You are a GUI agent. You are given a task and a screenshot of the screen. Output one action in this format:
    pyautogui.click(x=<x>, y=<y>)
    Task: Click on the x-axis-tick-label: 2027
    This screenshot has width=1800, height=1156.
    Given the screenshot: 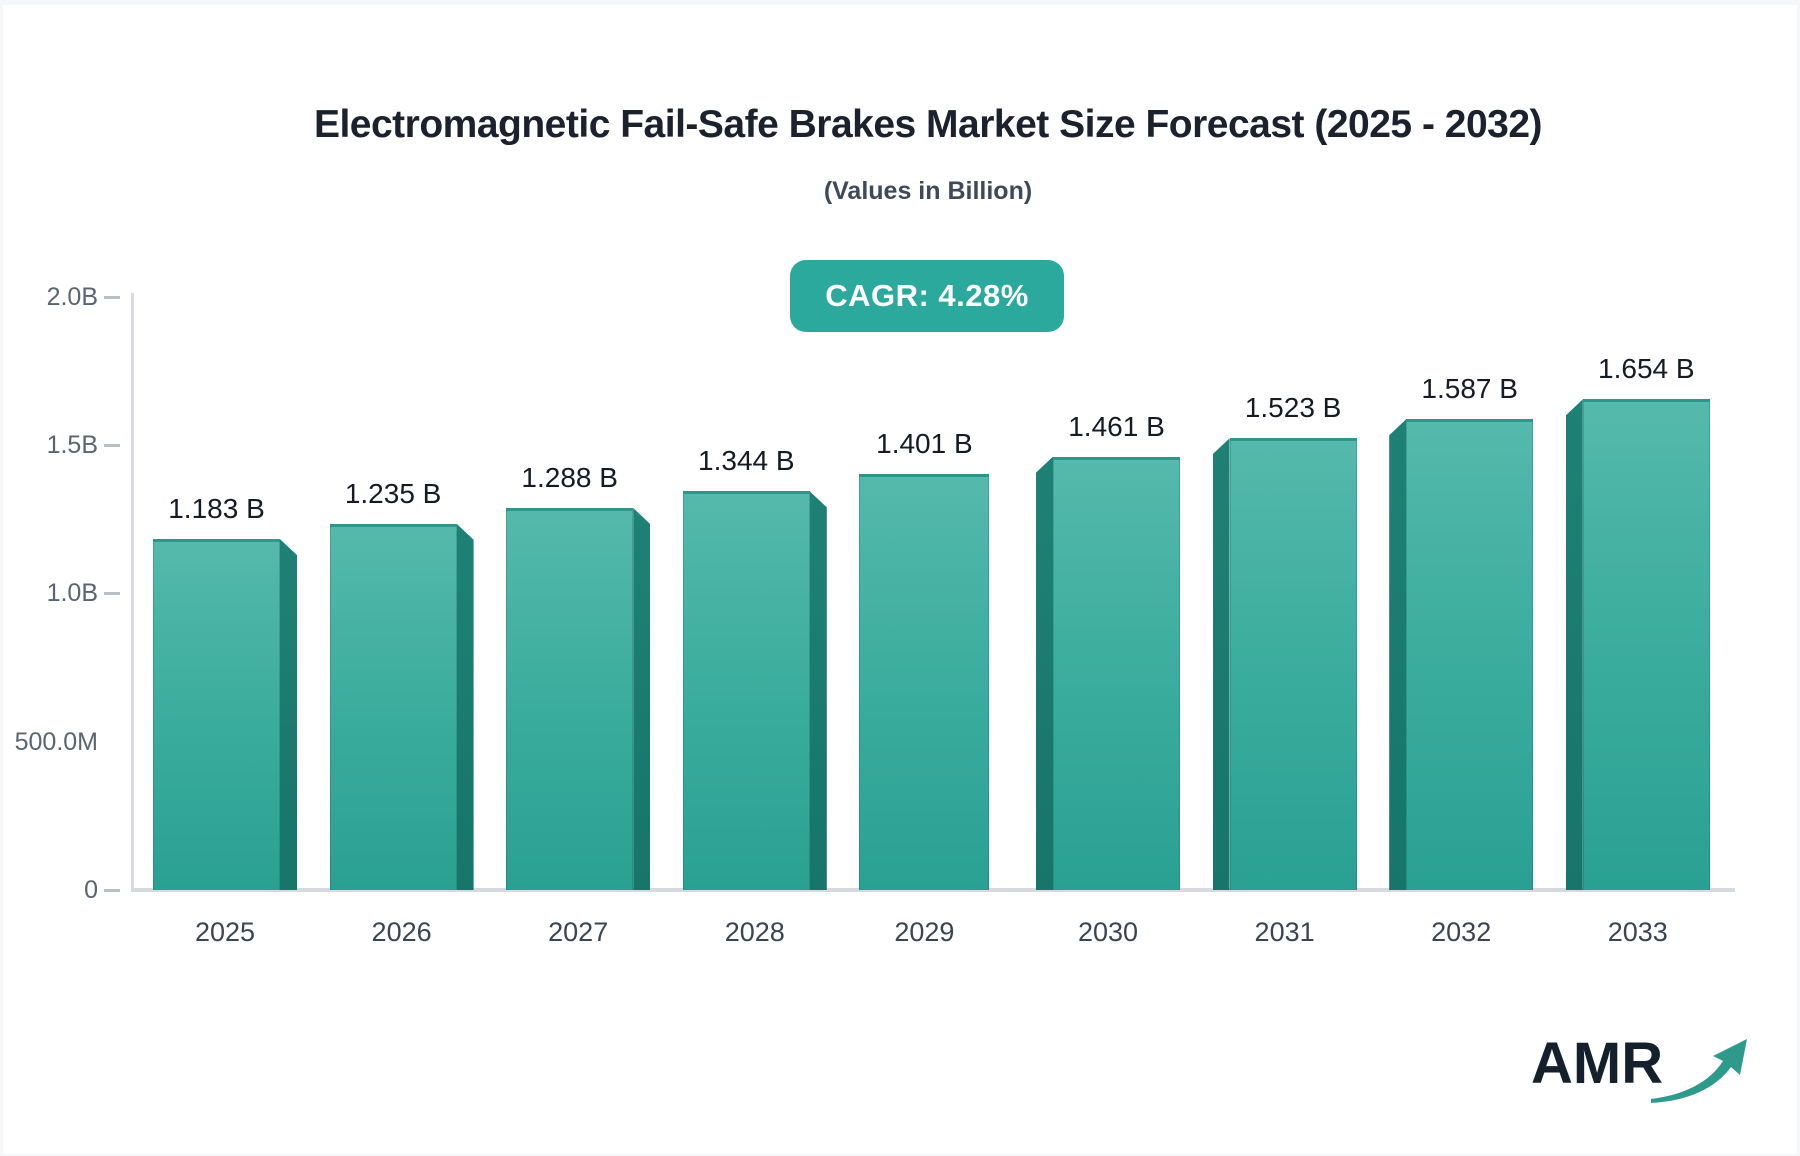 What is the action you would take?
    pyautogui.click(x=578, y=932)
    